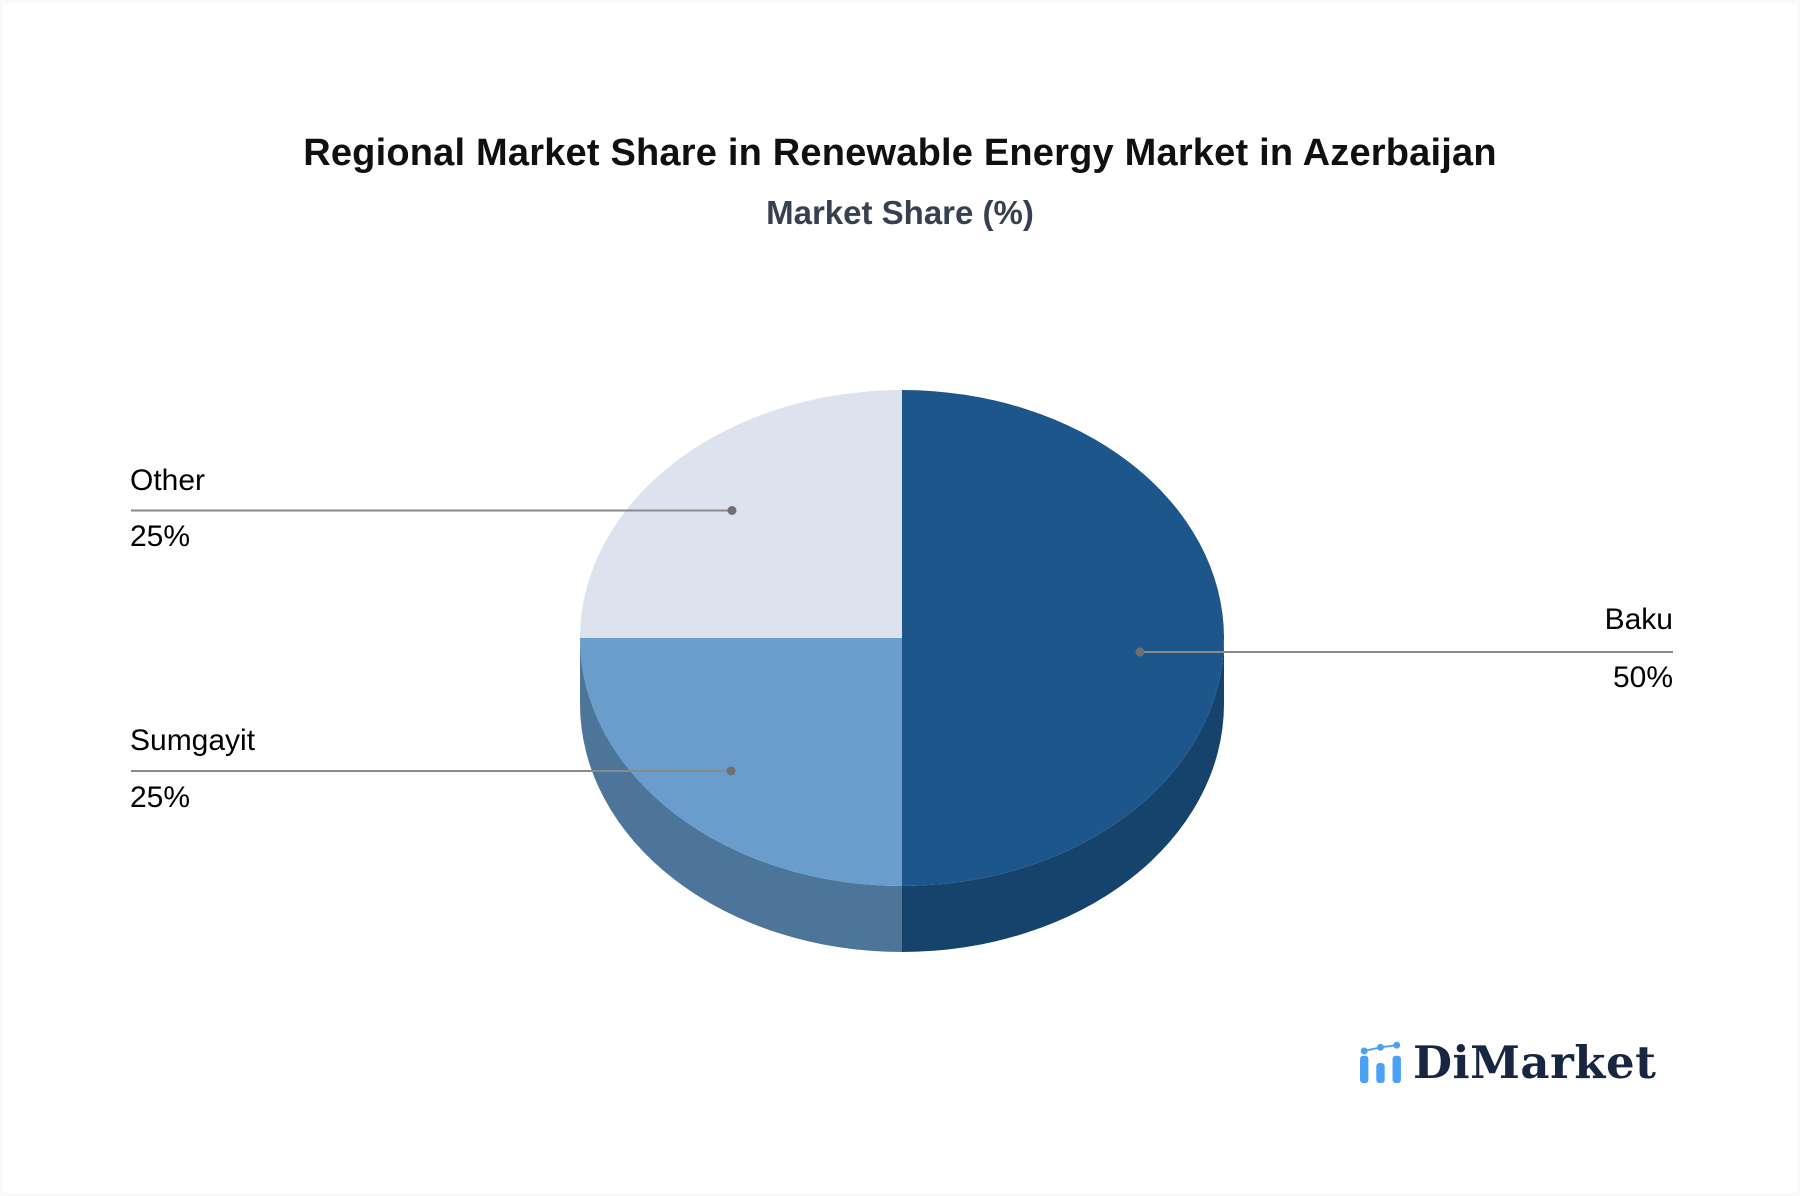 Image resolution: width=1800 pixels, height=1196 pixels. I want to click on pie-slice-other, so click(741, 514).